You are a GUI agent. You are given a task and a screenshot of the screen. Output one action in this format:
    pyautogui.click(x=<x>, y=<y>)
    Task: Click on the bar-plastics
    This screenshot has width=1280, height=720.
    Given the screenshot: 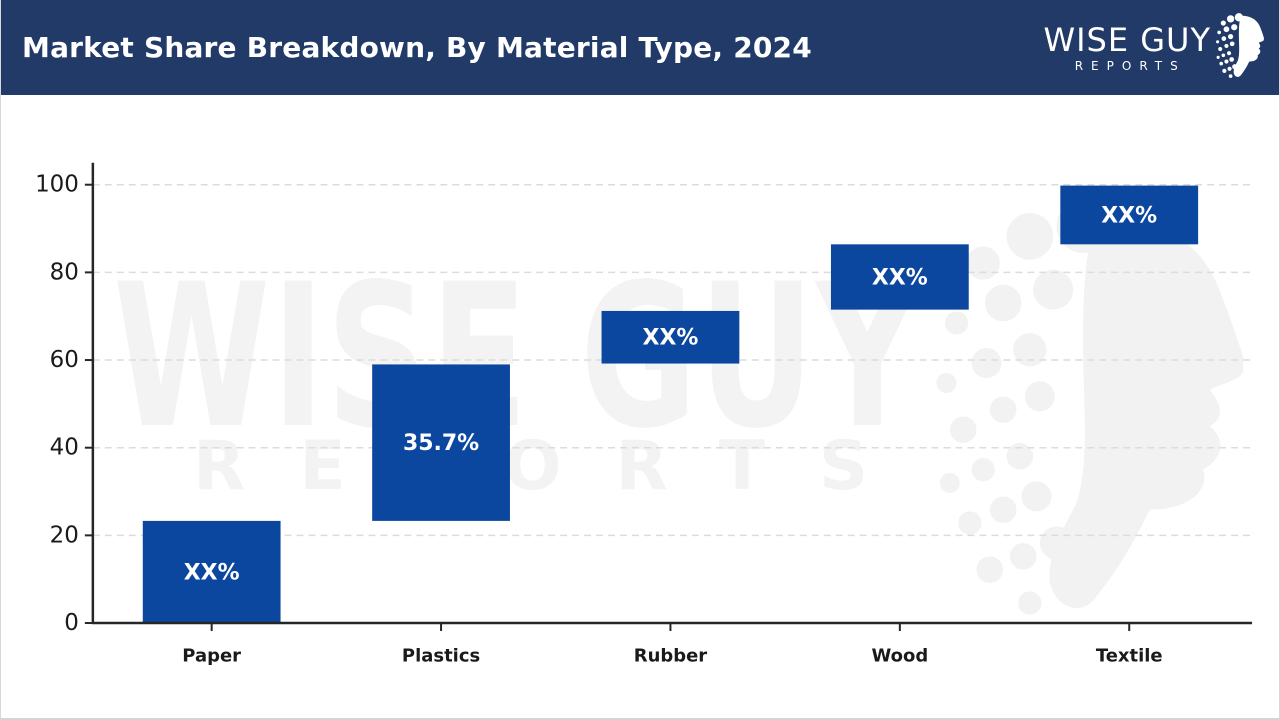 What is the action you would take?
    pyautogui.click(x=441, y=442)
    